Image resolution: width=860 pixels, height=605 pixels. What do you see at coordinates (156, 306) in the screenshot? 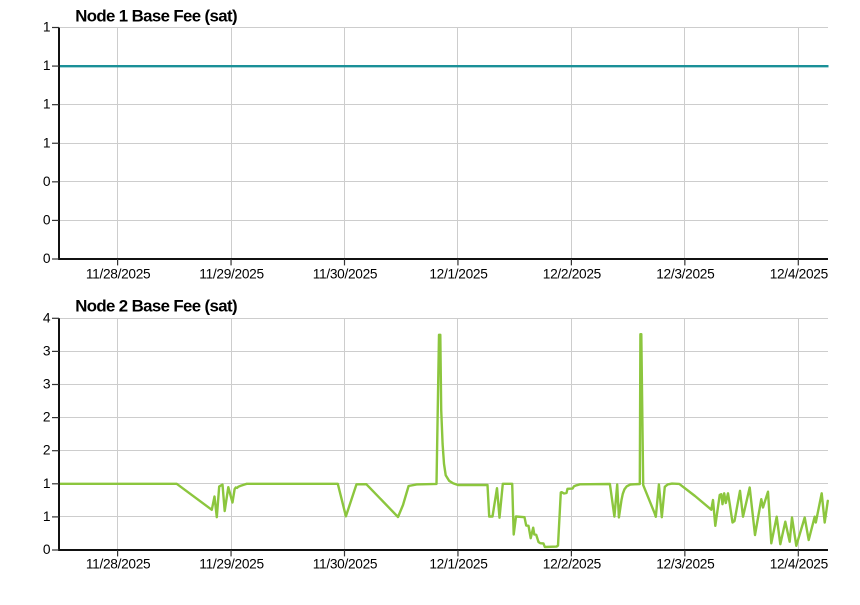
I see `svg-text: Node 2 Base Fee (sat)` at bounding box center [156, 306].